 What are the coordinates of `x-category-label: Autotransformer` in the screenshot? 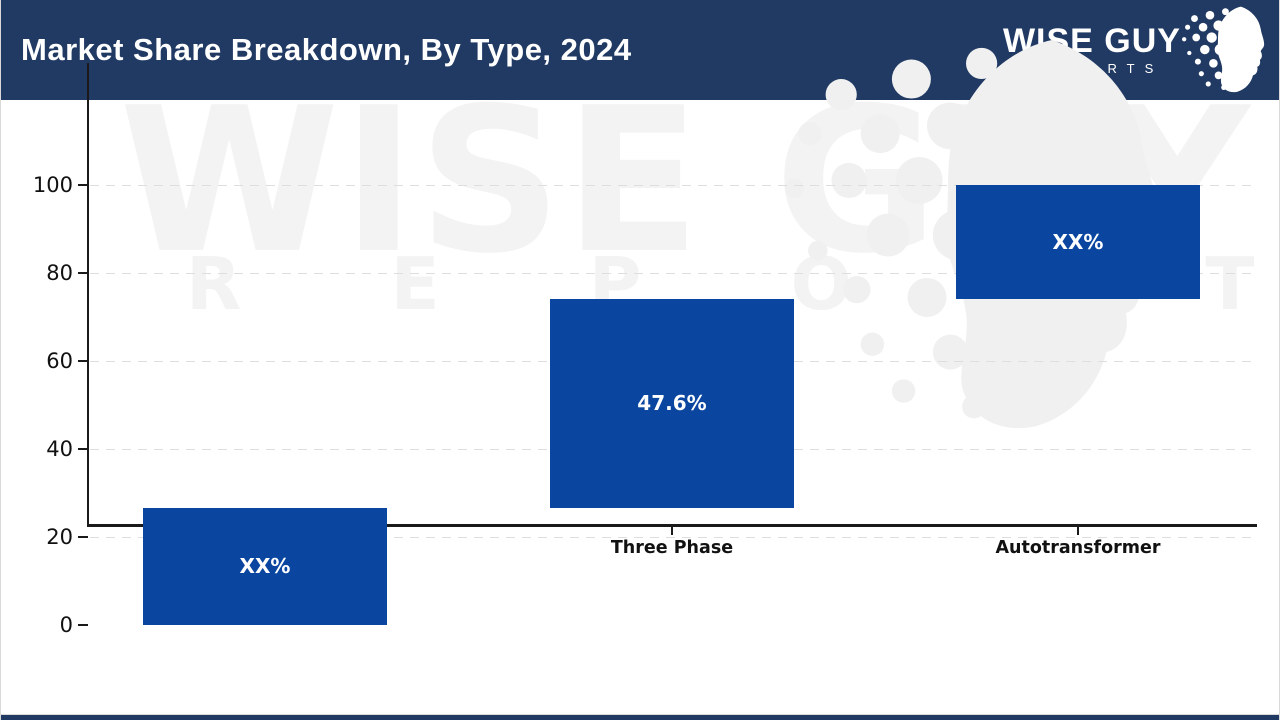 It's located at (1078, 548).